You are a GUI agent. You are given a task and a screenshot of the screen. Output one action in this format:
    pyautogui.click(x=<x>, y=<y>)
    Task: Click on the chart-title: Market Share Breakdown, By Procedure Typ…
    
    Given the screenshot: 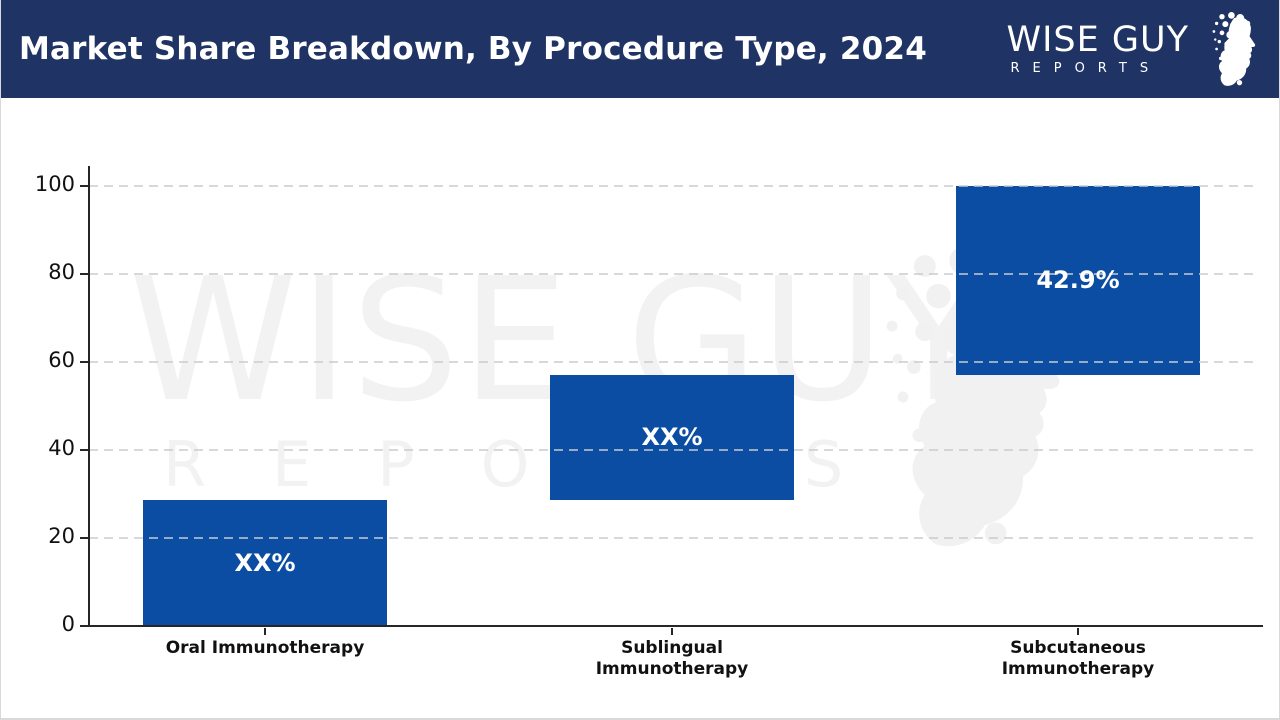 What is the action you would take?
    pyautogui.click(x=473, y=49)
    